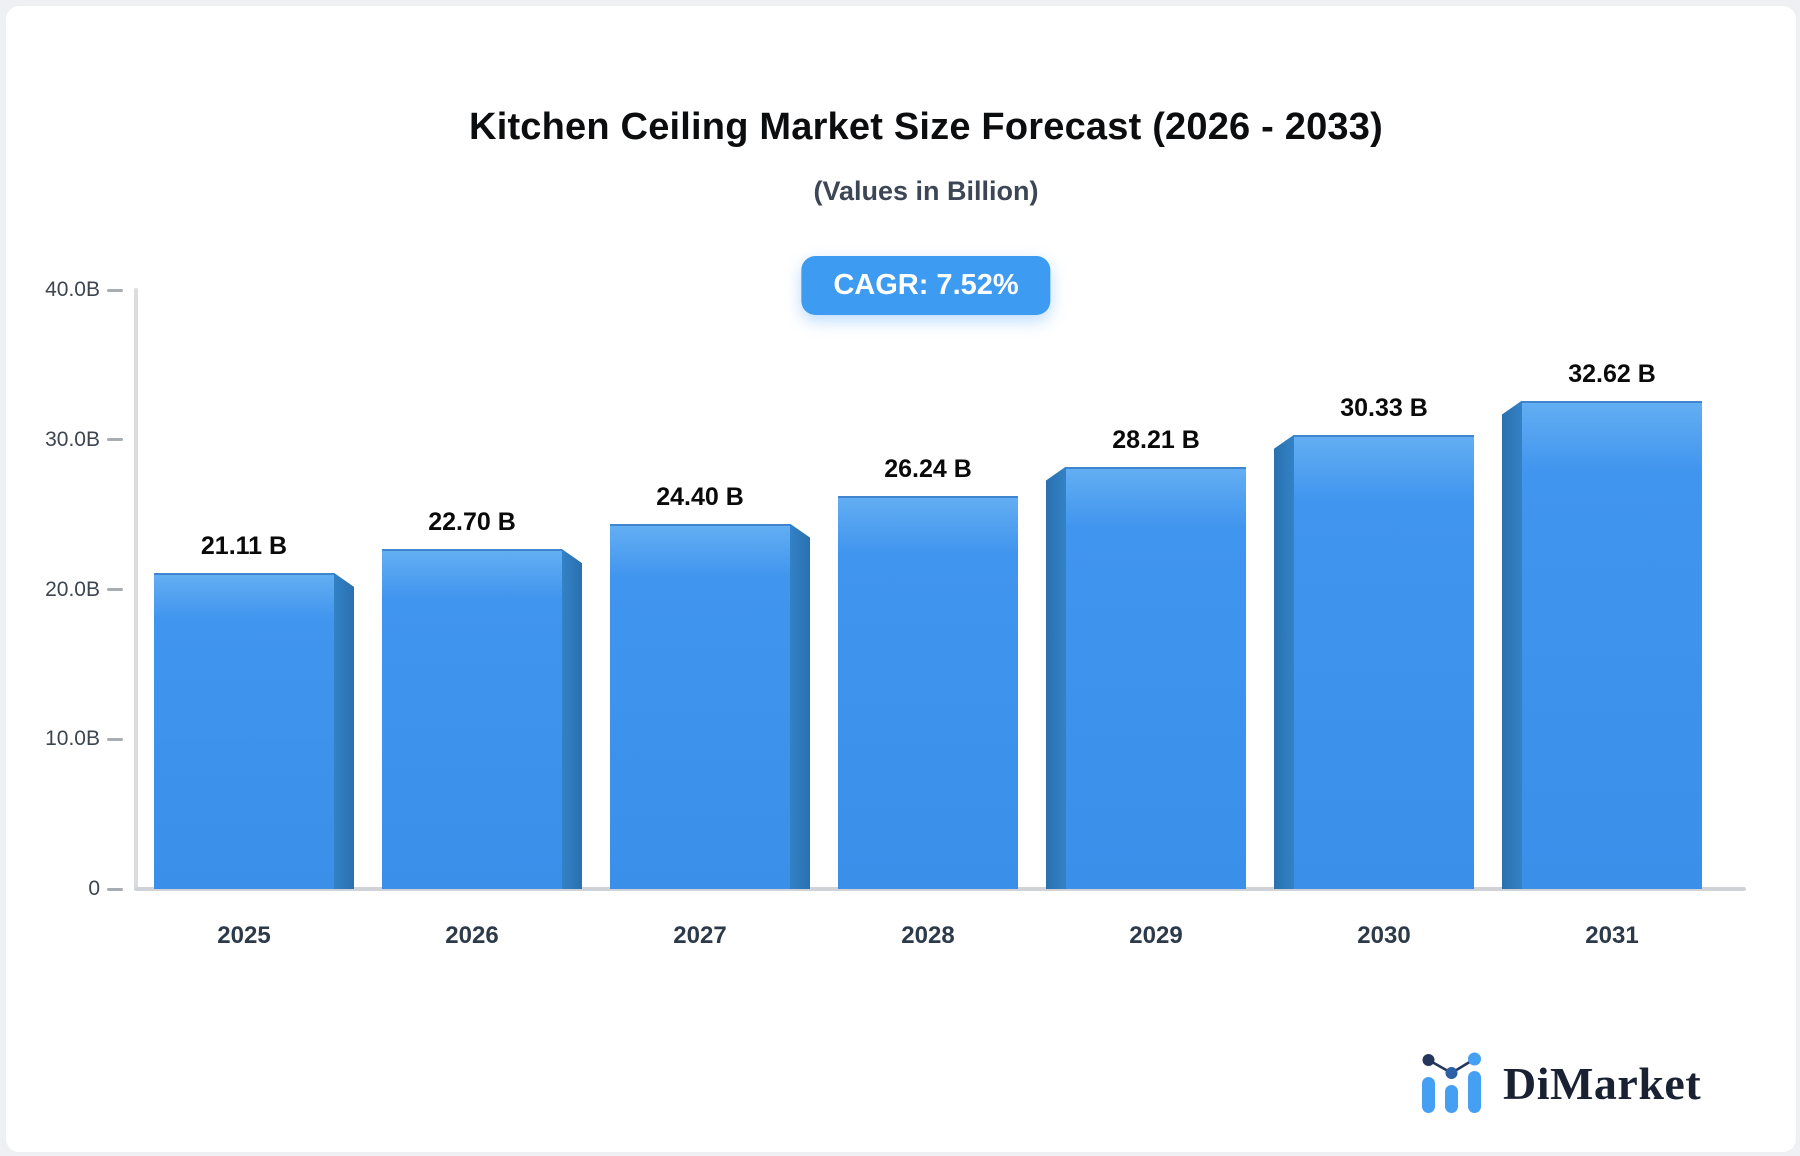 This screenshot has width=1800, height=1156. Describe the element at coordinates (1384, 407) in the screenshot. I see `bar-value-label: 30.33 B` at that location.